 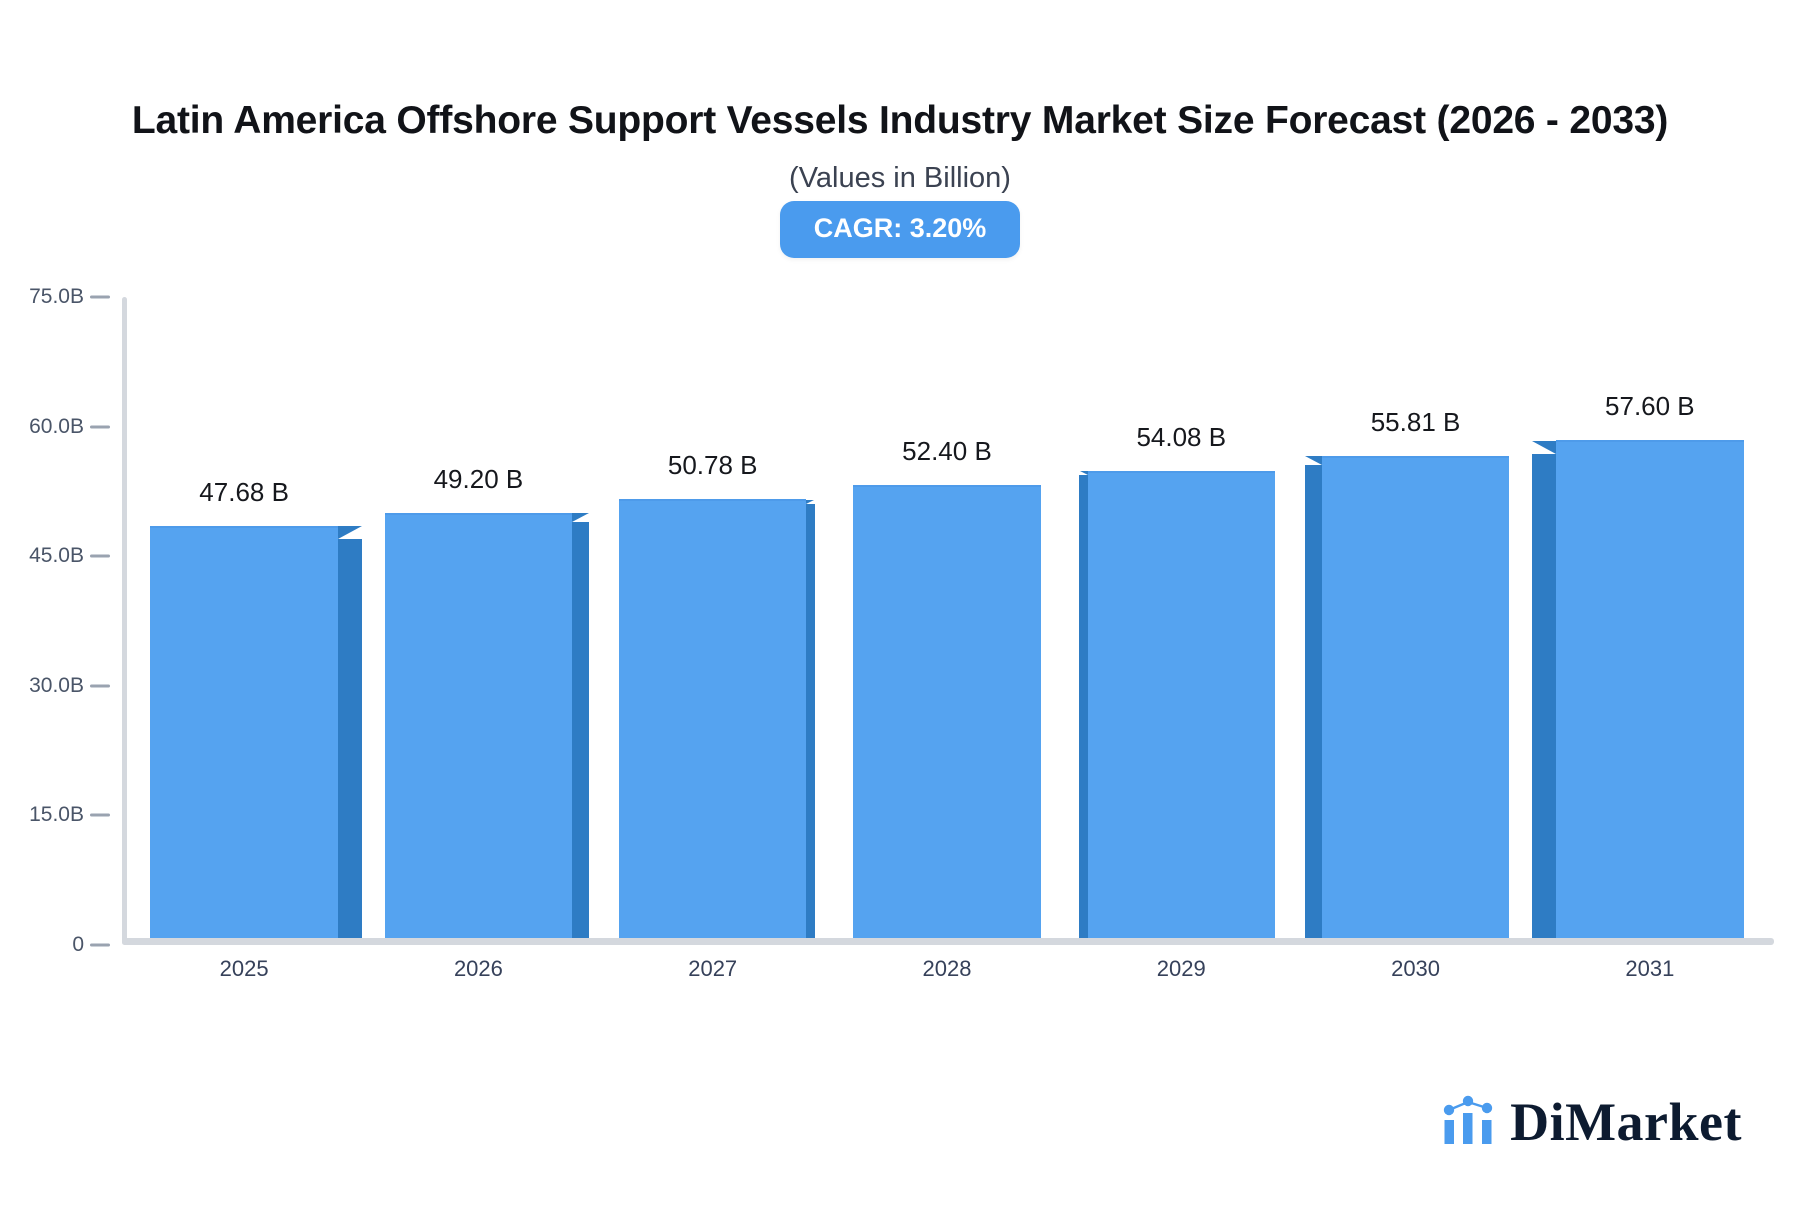 What do you see at coordinates (1469, 1121) in the screenshot?
I see `bar-chart-logo-icon` at bounding box center [1469, 1121].